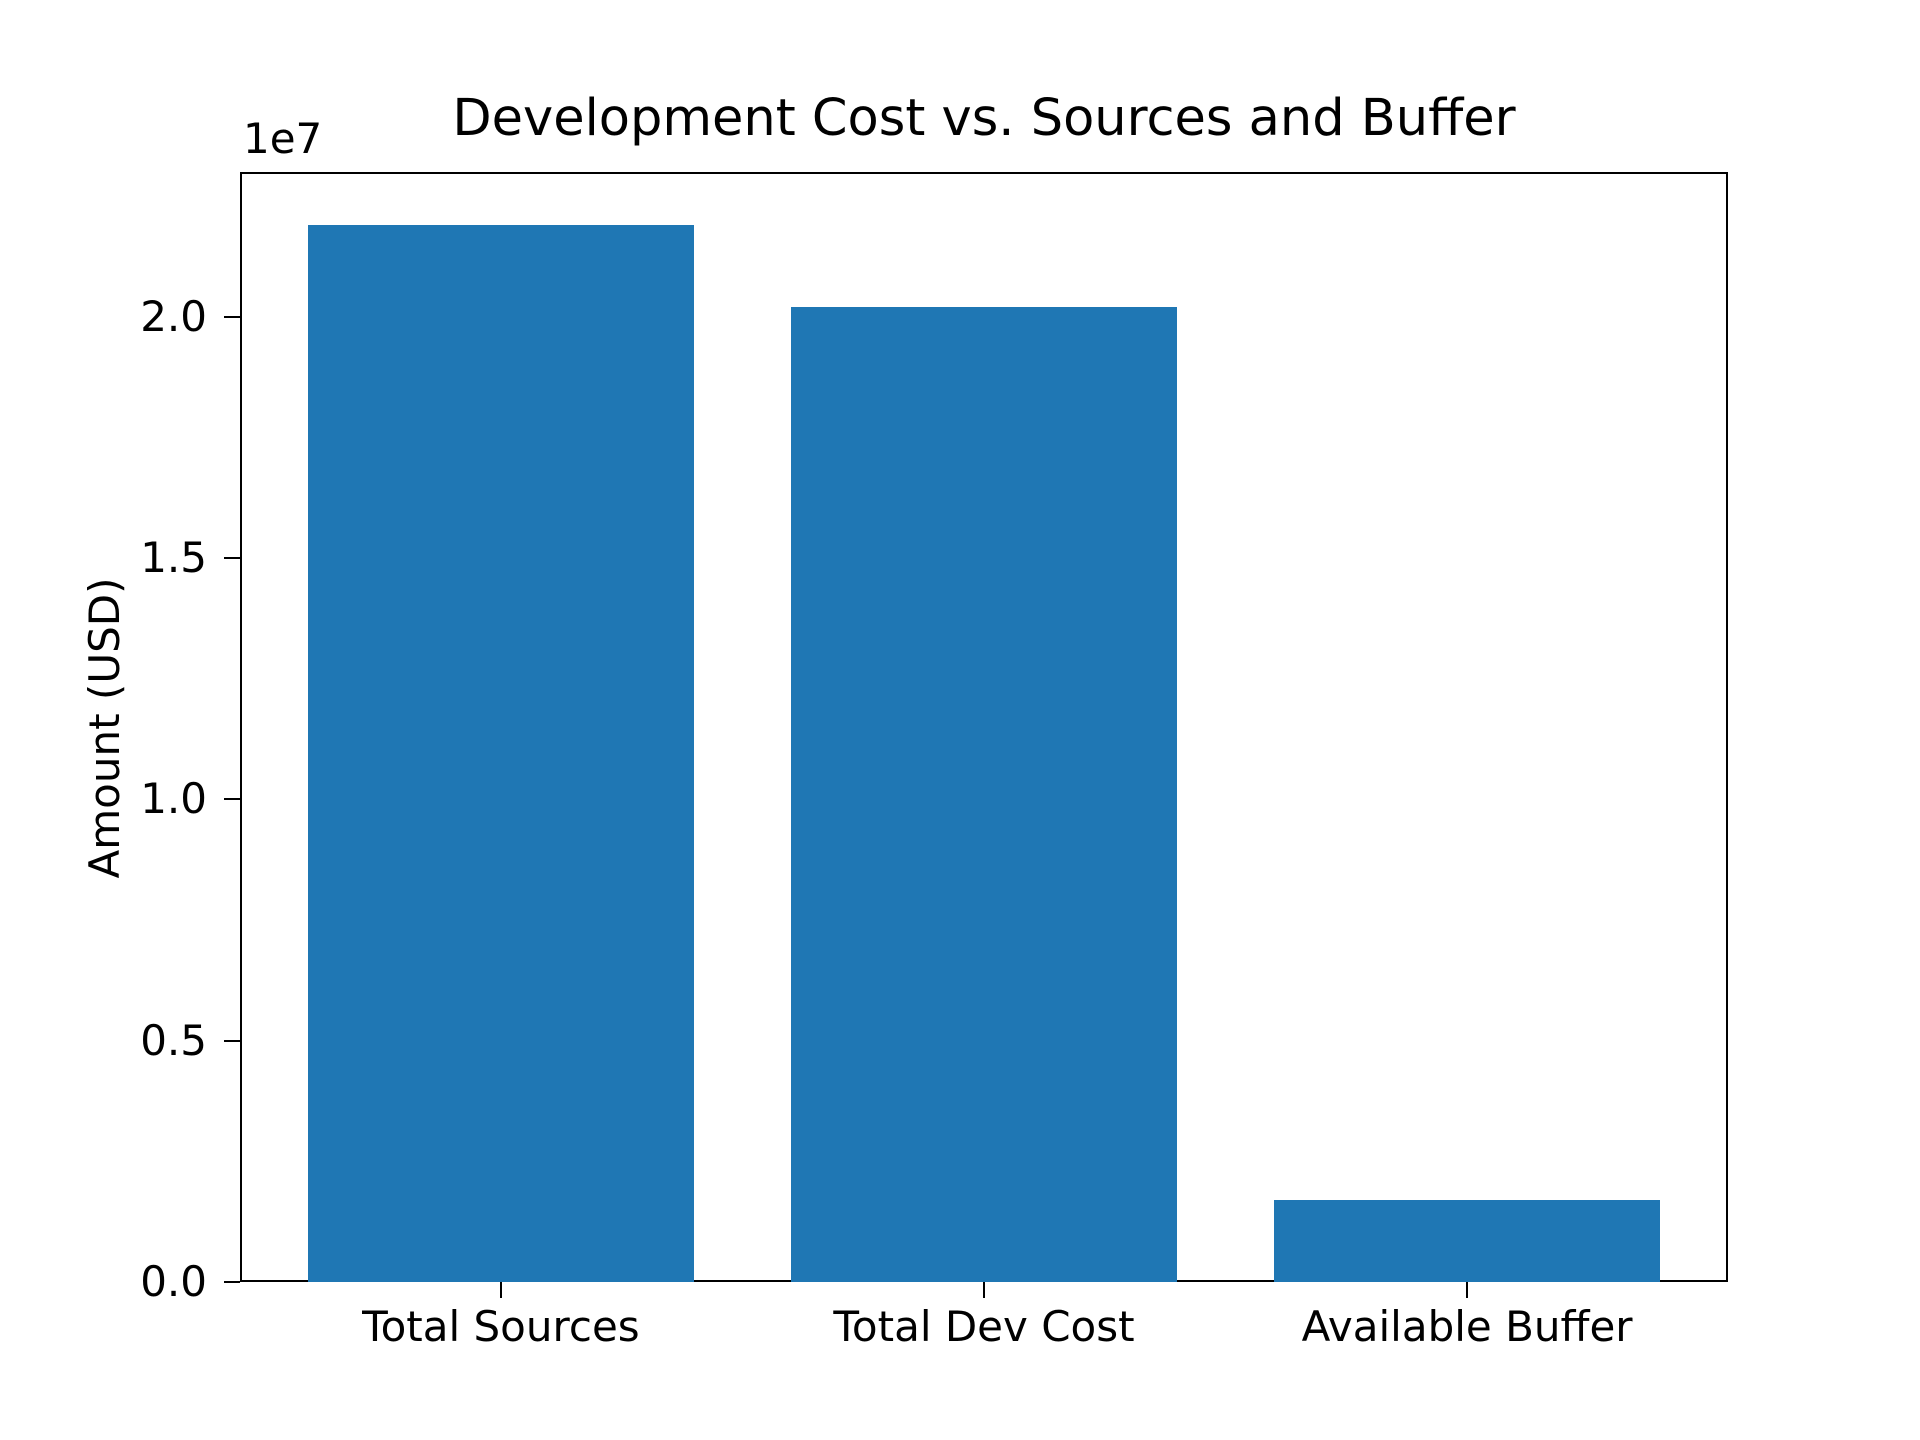  I want to click on chart-title: Development Cost vs. Sources and Buffer, so click(984, 118).